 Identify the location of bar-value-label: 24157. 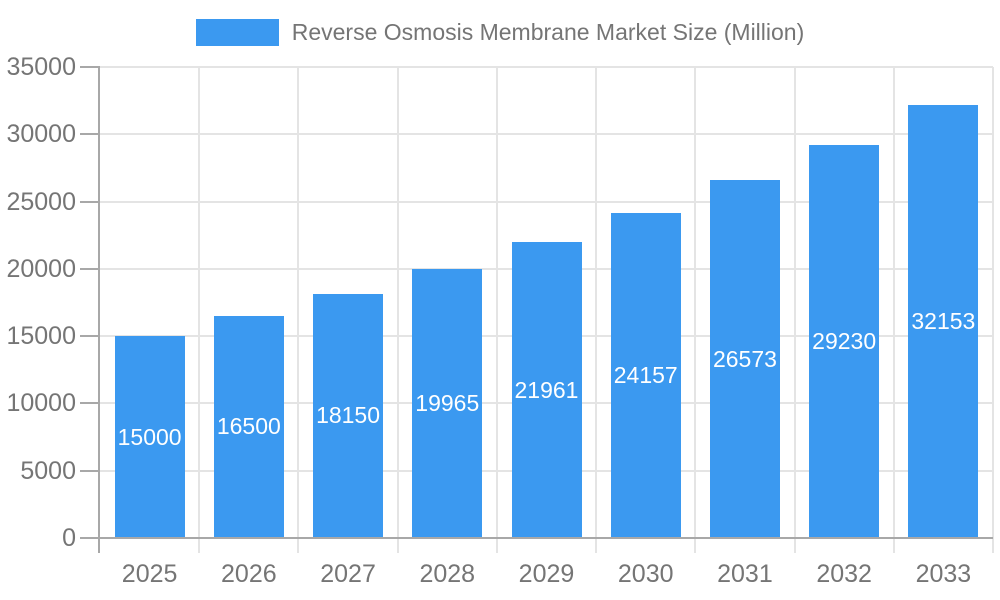
(645, 374).